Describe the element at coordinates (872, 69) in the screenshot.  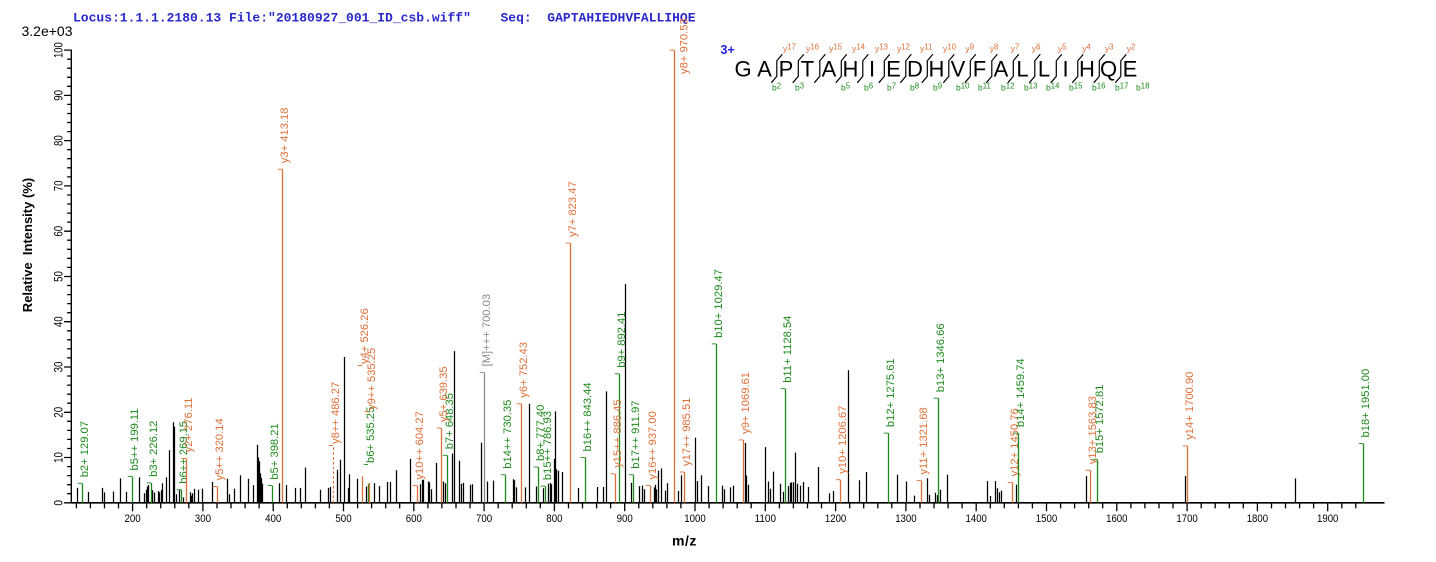
I see `svg-text: I` at that location.